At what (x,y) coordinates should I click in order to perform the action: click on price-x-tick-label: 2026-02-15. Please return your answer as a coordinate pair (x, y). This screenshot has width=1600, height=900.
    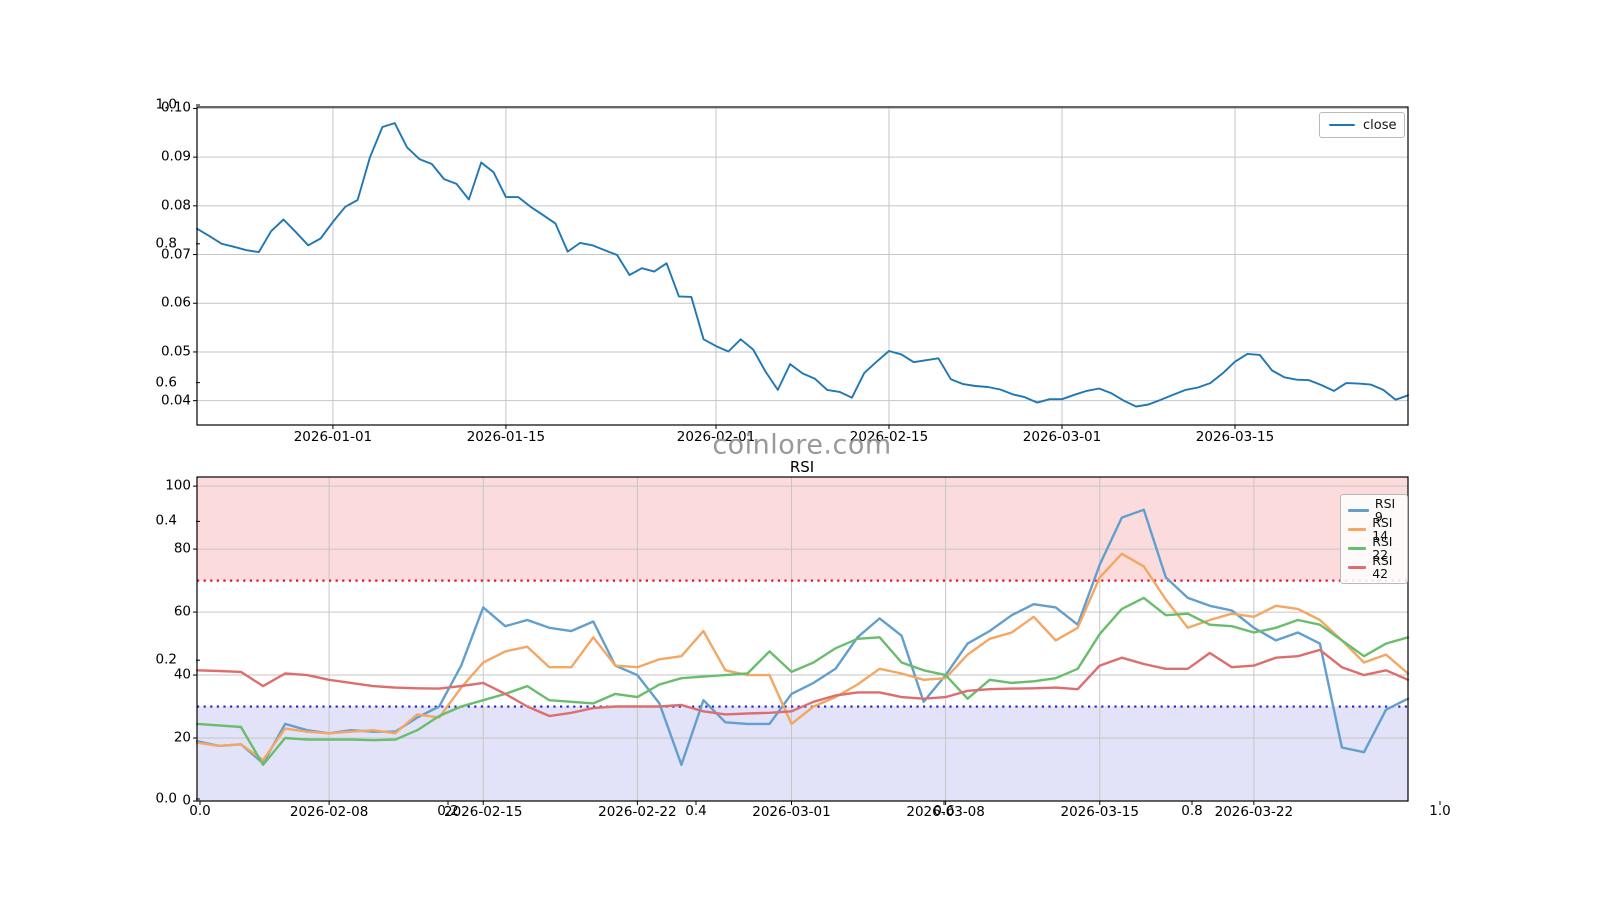
    Looking at the image, I should click on (889, 437).